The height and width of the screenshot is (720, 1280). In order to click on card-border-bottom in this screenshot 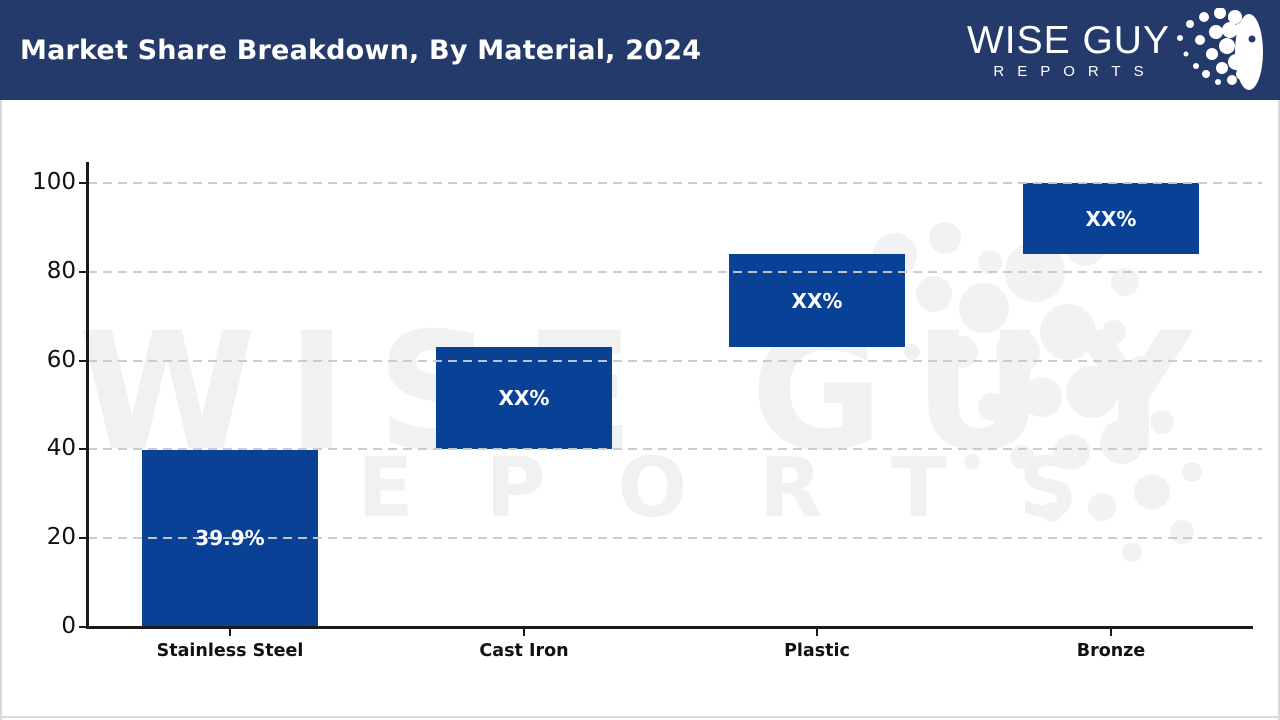, I will do `click(640, 717)`.